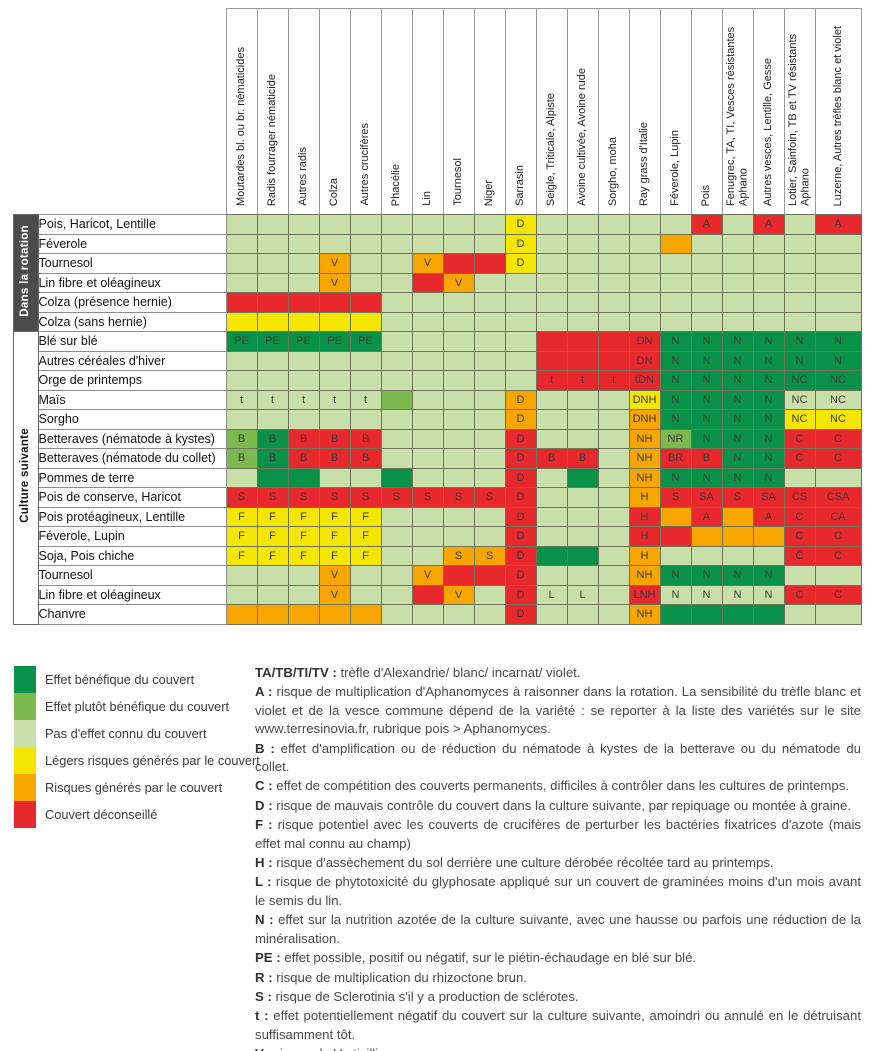 The width and height of the screenshot is (870, 1051). Describe the element at coordinates (613, 111) in the screenshot. I see `column-header: Sorgho, moha` at that location.